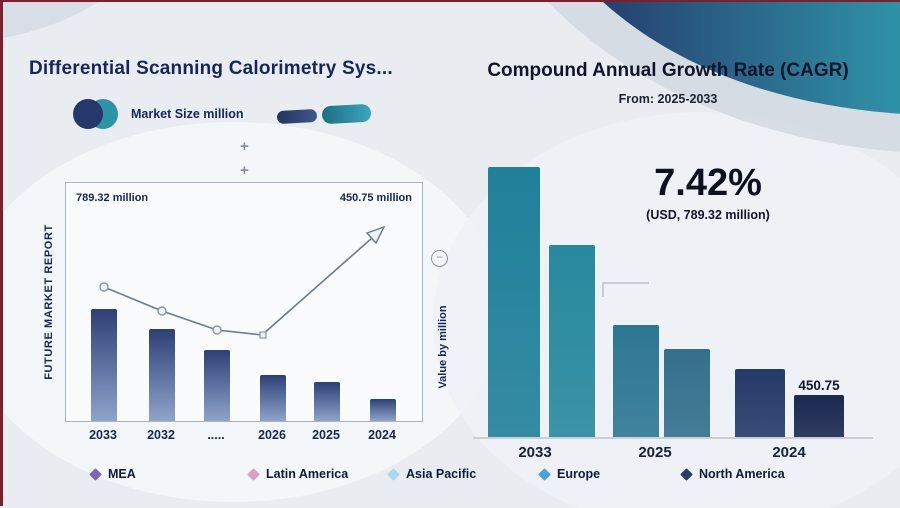 The width and height of the screenshot is (900, 508). What do you see at coordinates (819, 385) in the screenshot?
I see `value-annotation: 450.75` at bounding box center [819, 385].